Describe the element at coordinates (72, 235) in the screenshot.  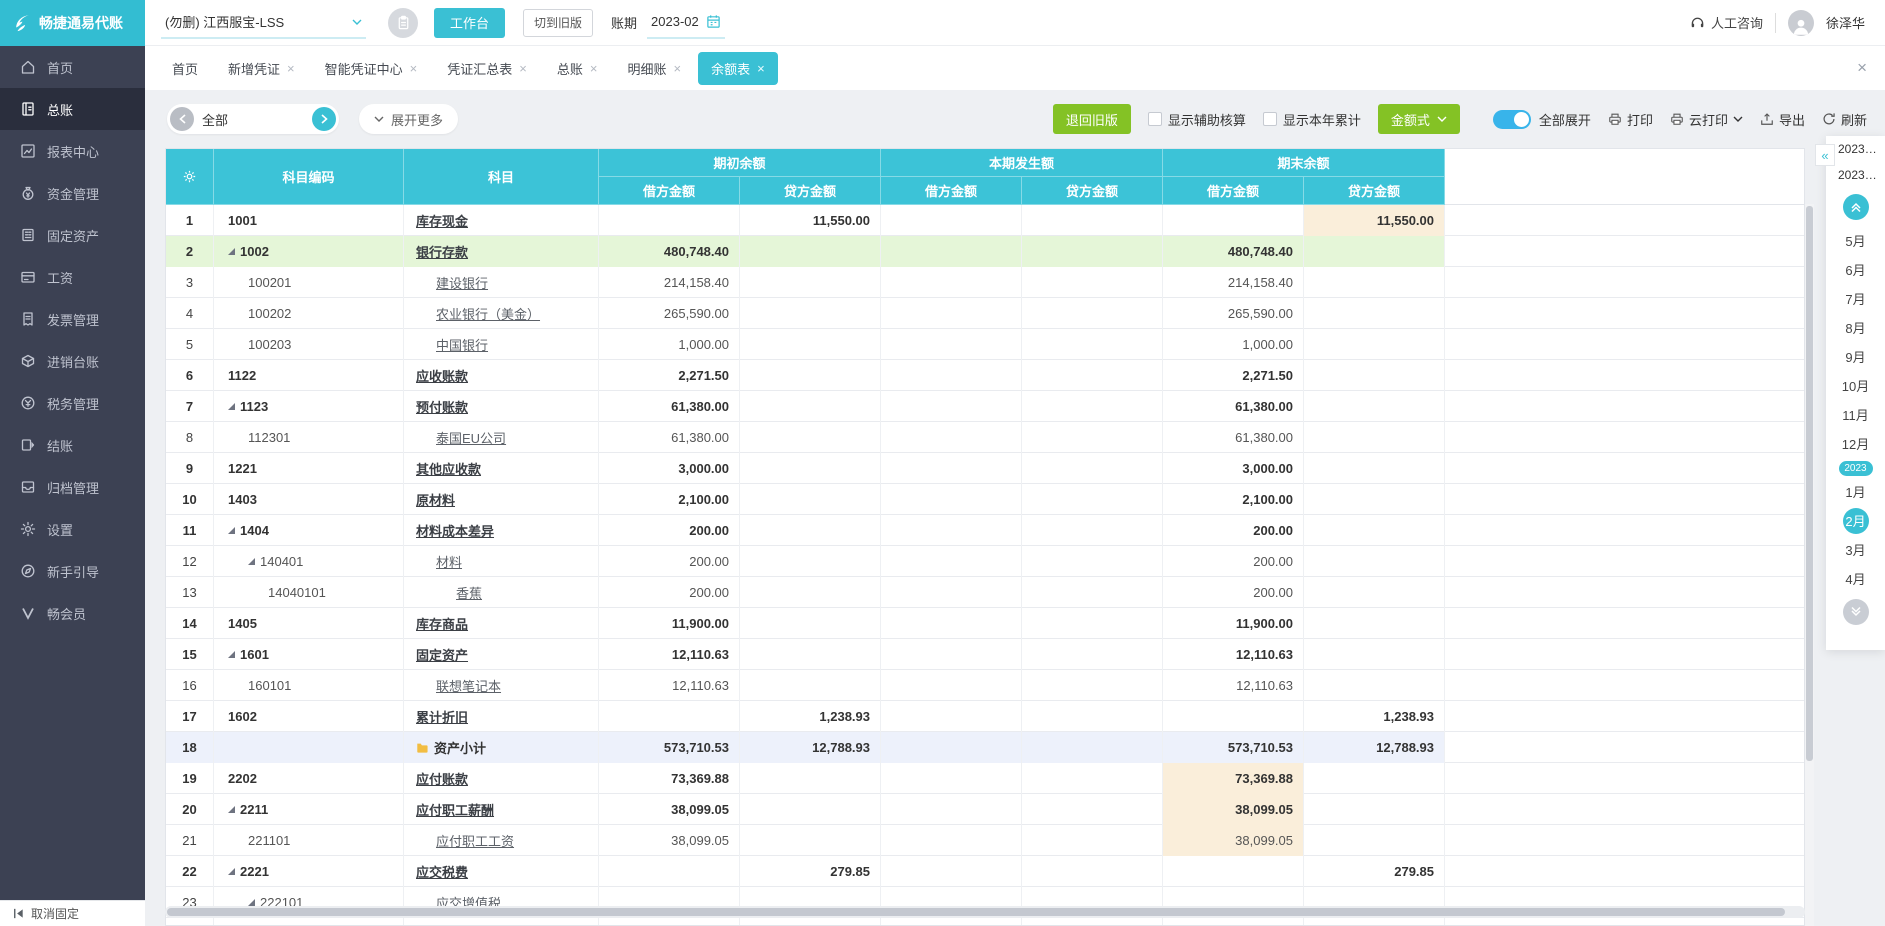
I see `sidebar-item-固定资产: 固定资产` at that location.